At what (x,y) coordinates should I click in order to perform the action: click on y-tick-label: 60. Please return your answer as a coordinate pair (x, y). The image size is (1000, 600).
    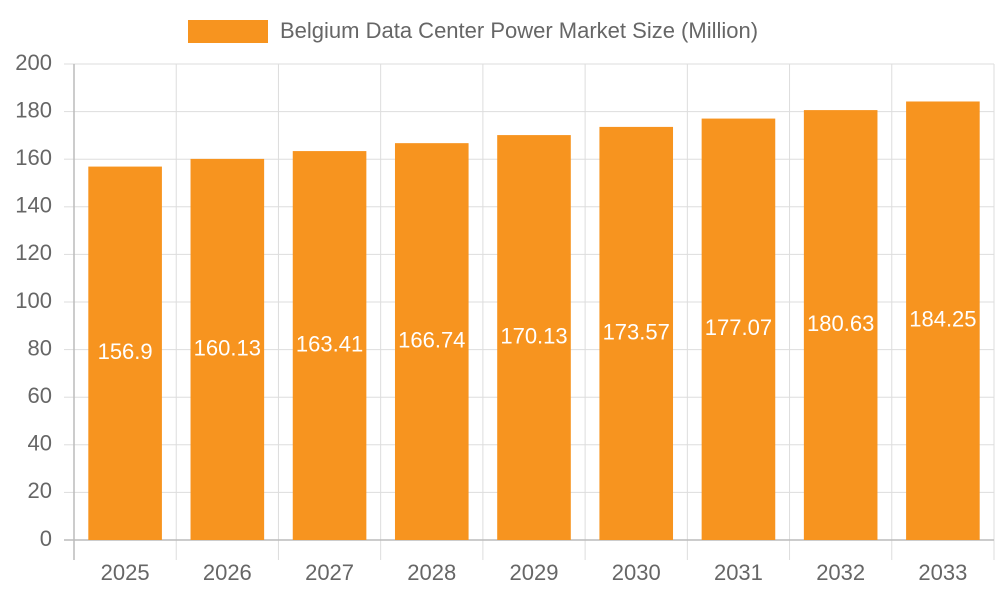
    Looking at the image, I should click on (40, 395).